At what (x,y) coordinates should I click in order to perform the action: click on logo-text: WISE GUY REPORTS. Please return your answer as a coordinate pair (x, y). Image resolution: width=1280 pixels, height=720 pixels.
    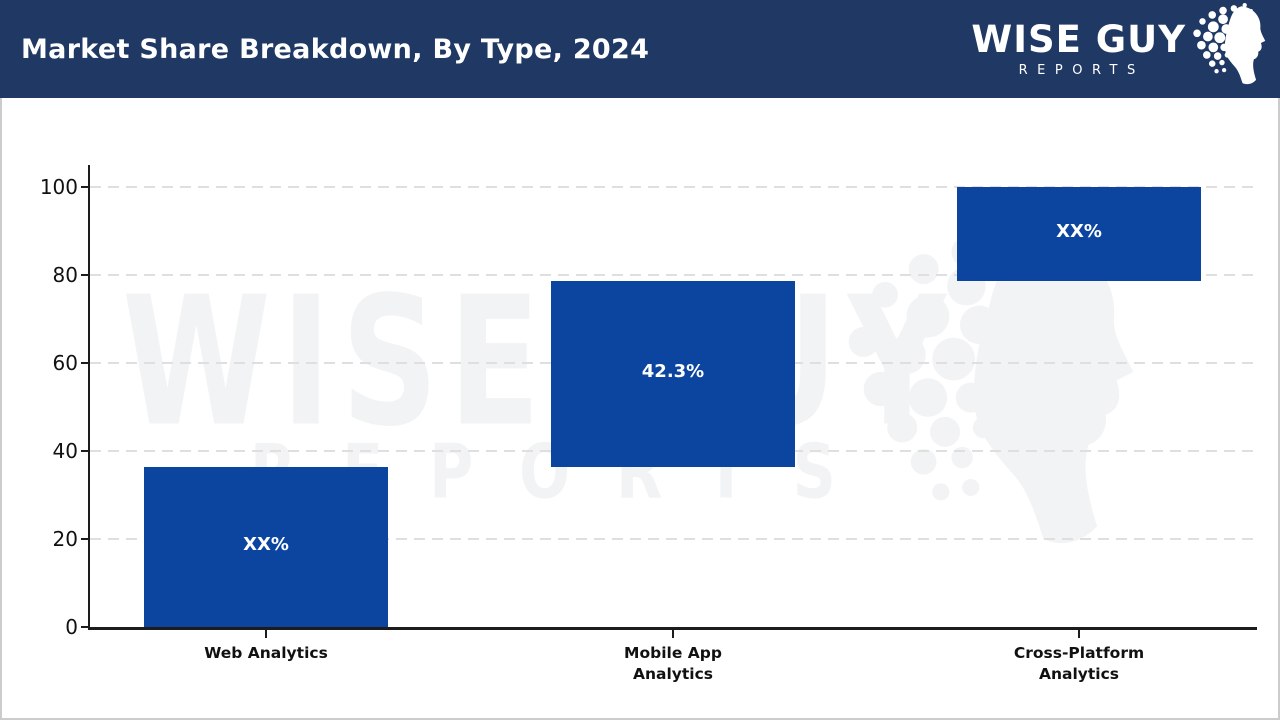
    Looking at the image, I should click on (1078, 49).